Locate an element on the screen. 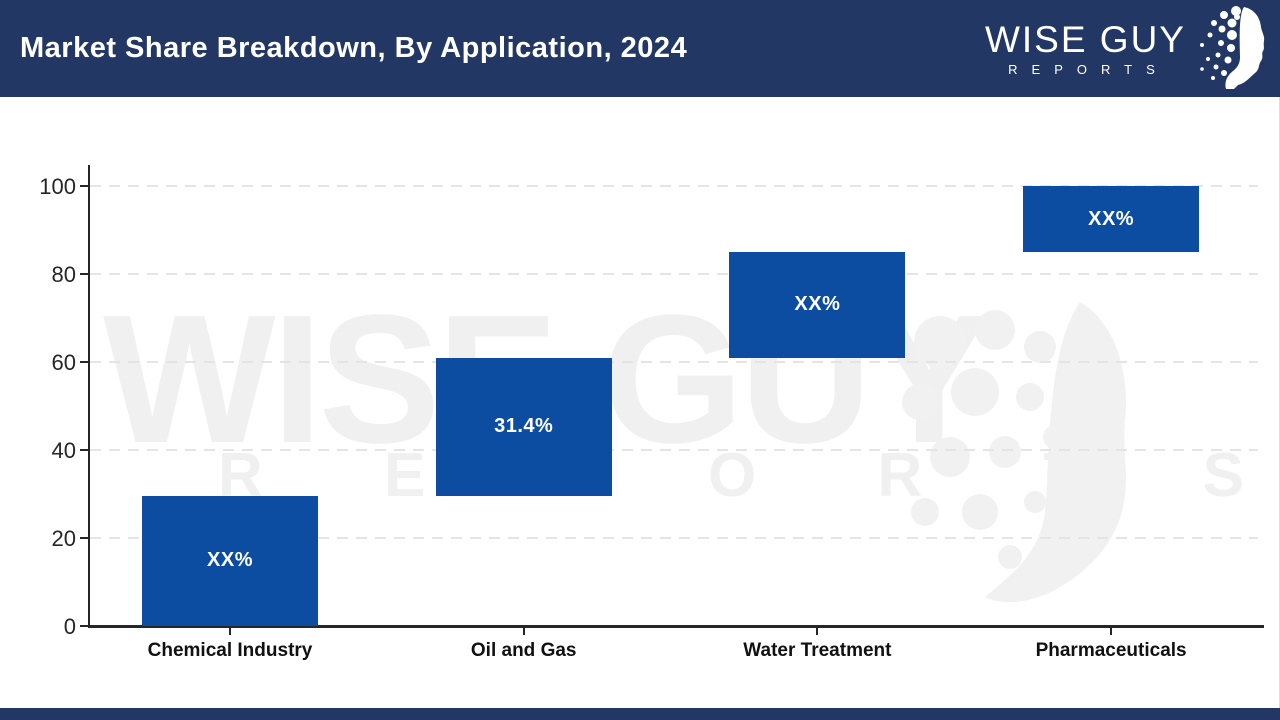 The height and width of the screenshot is (720, 1280). x-tick-mark-water-treatment is located at coordinates (817, 631).